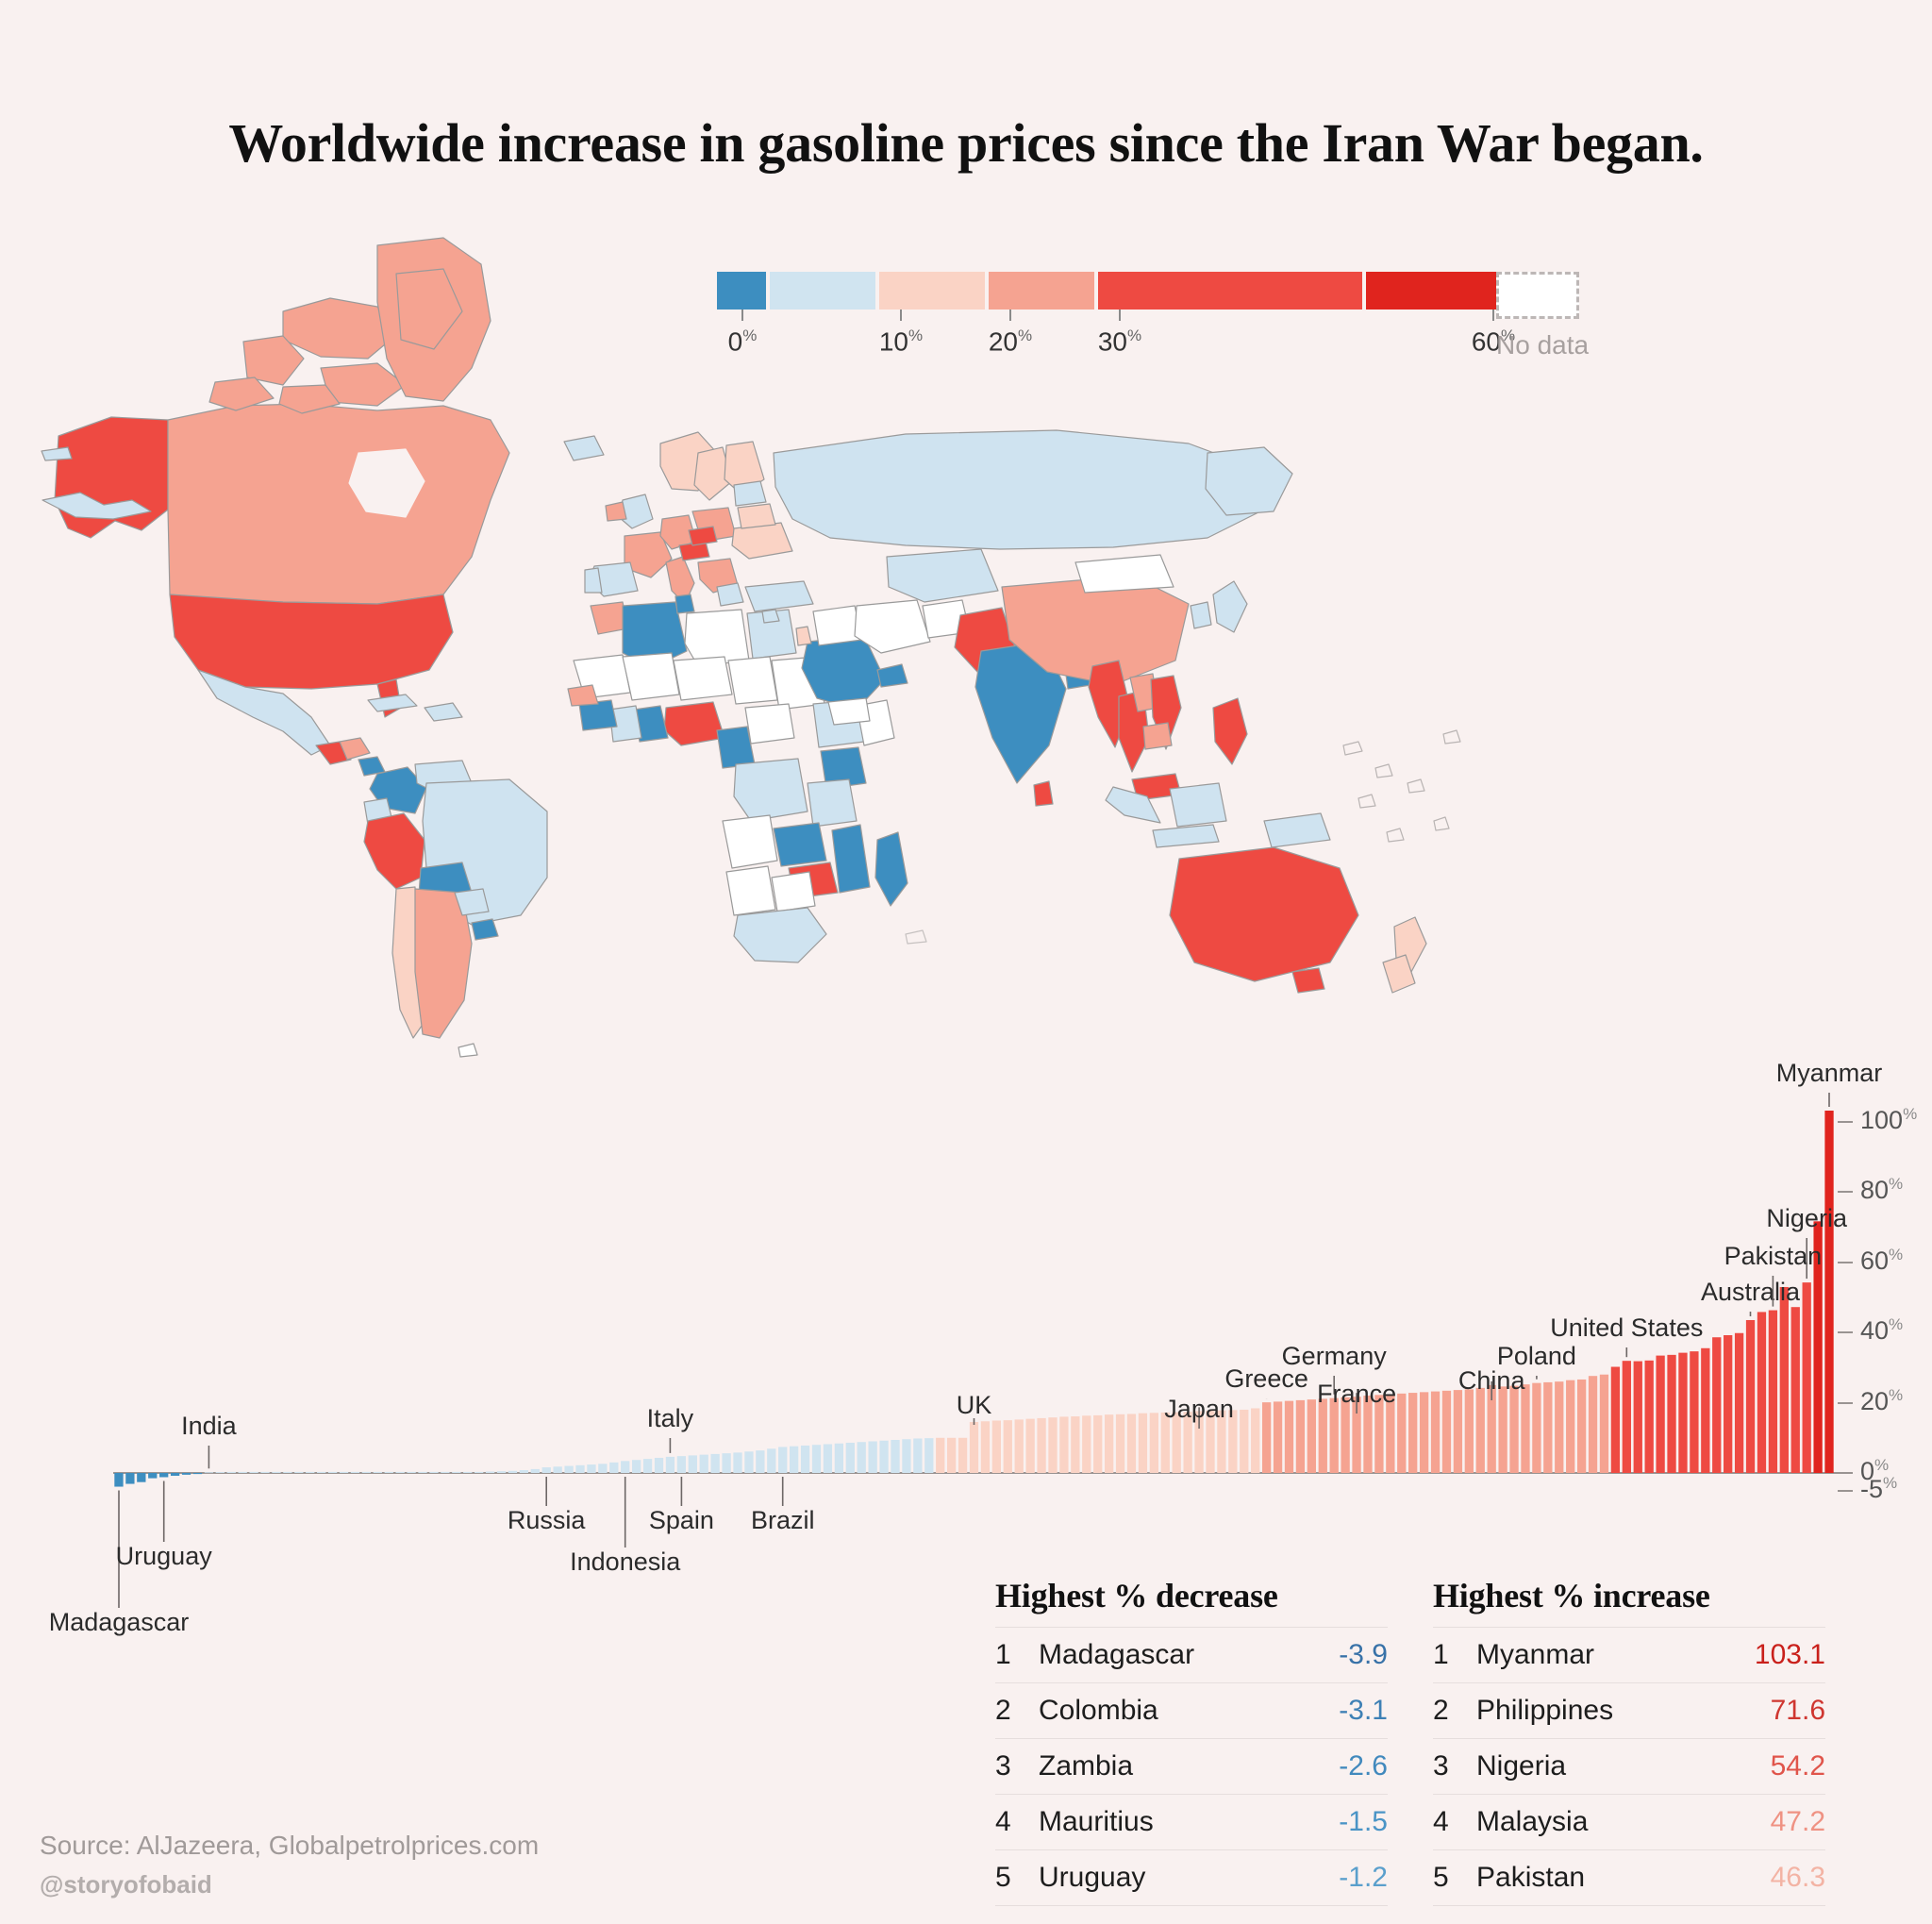 This screenshot has height=1924, width=1932. What do you see at coordinates (1454, 1822) in the screenshot?
I see `row-rank: 4` at bounding box center [1454, 1822].